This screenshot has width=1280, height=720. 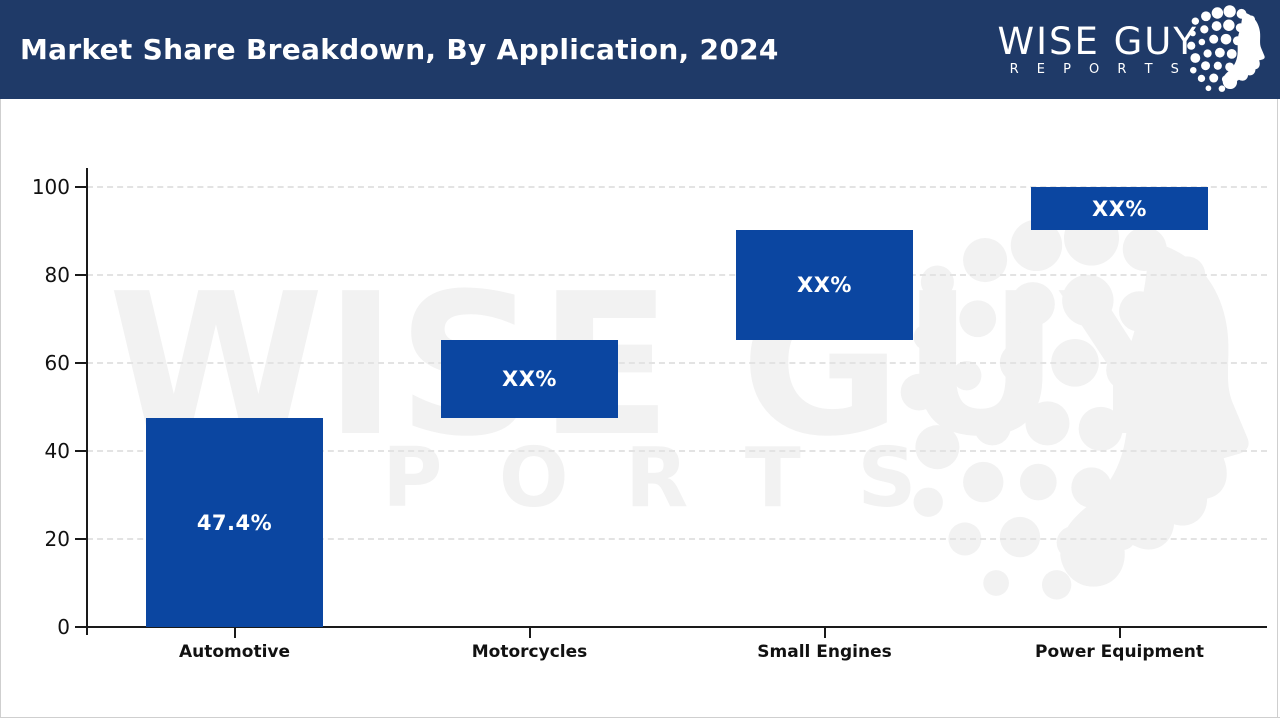 What do you see at coordinates (50, 187) in the screenshot?
I see `y-tick-label-100: 100` at bounding box center [50, 187].